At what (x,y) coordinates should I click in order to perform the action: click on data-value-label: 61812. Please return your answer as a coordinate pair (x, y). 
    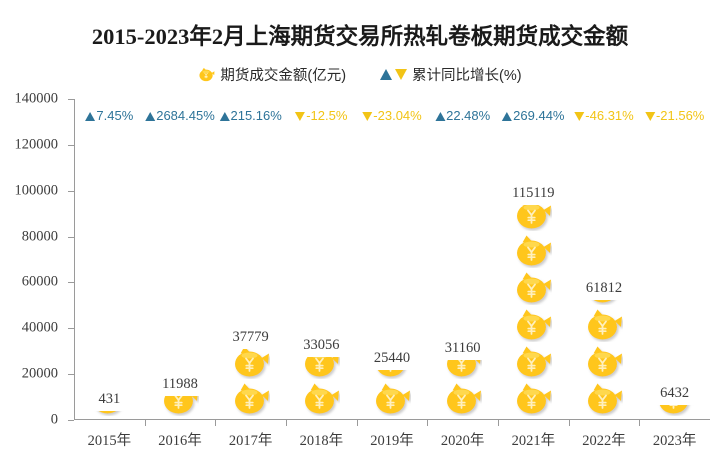
    Looking at the image, I should click on (604, 288).